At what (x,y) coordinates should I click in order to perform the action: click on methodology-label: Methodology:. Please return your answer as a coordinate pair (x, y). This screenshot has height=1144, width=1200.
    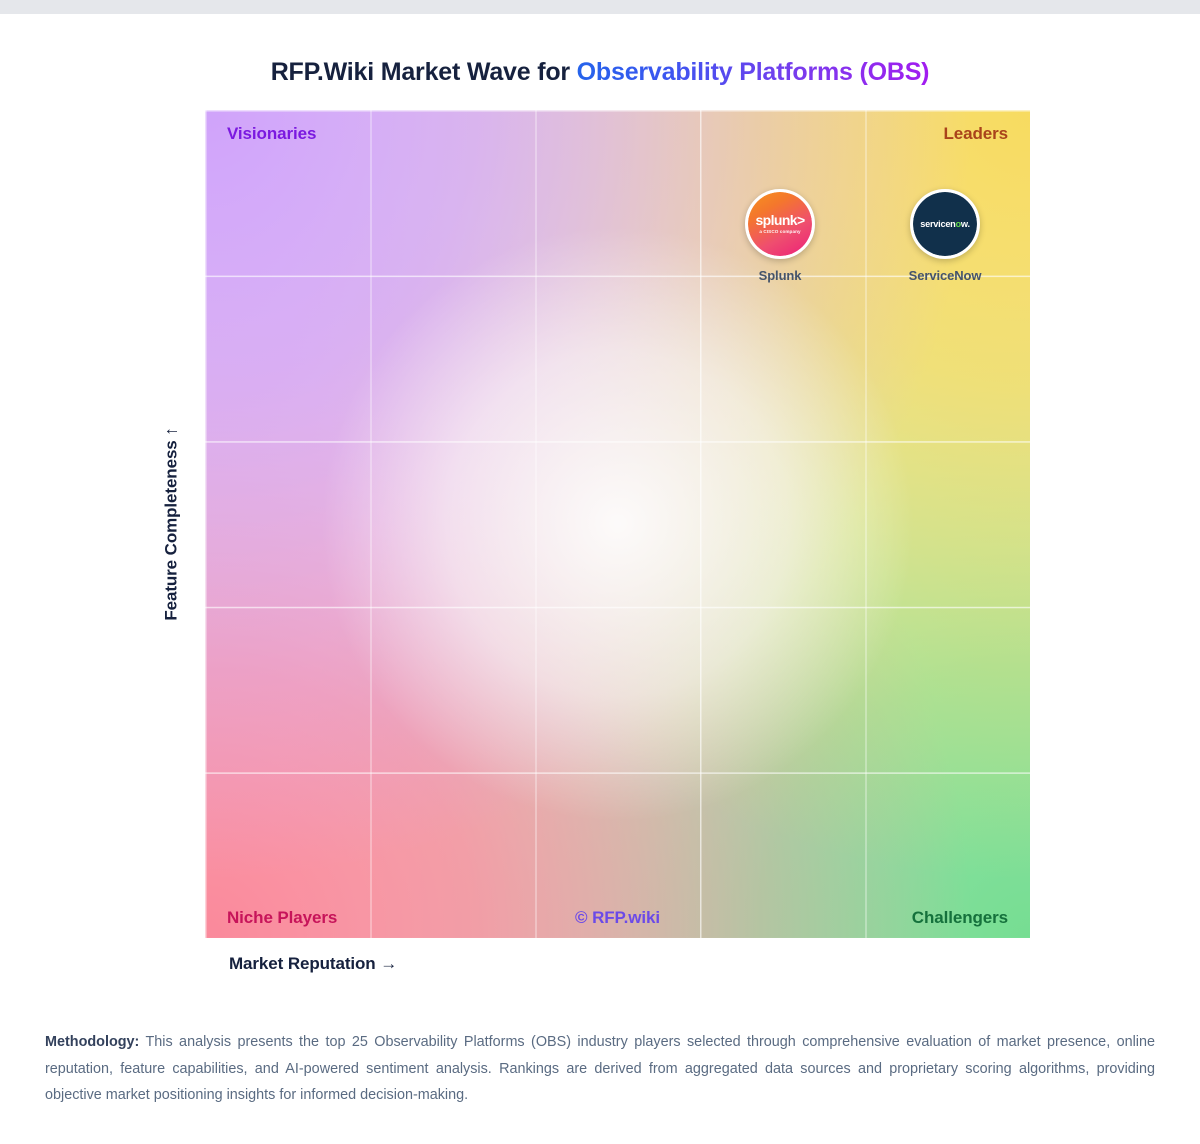
    Looking at the image, I should click on (92, 1042).